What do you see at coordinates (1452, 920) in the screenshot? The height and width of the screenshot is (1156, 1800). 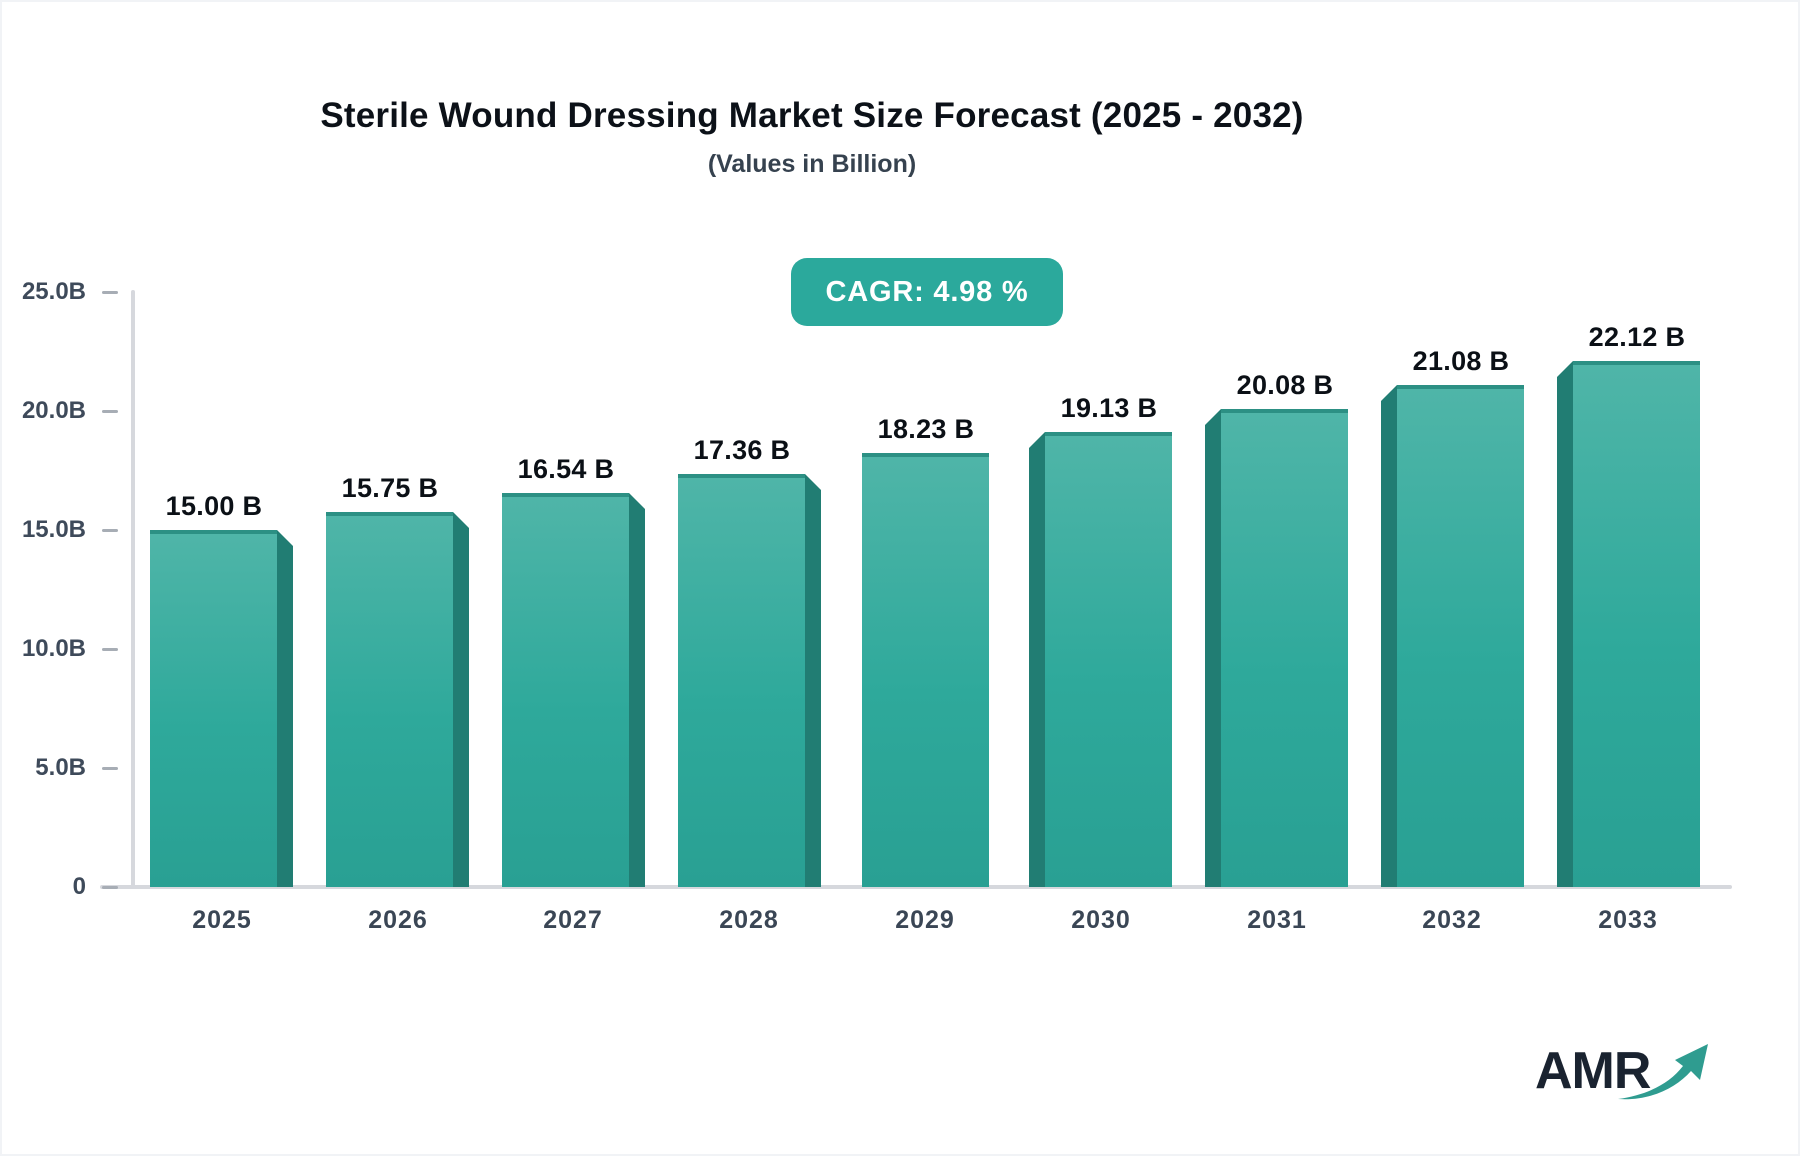 I see `x-tick-label: 2032` at bounding box center [1452, 920].